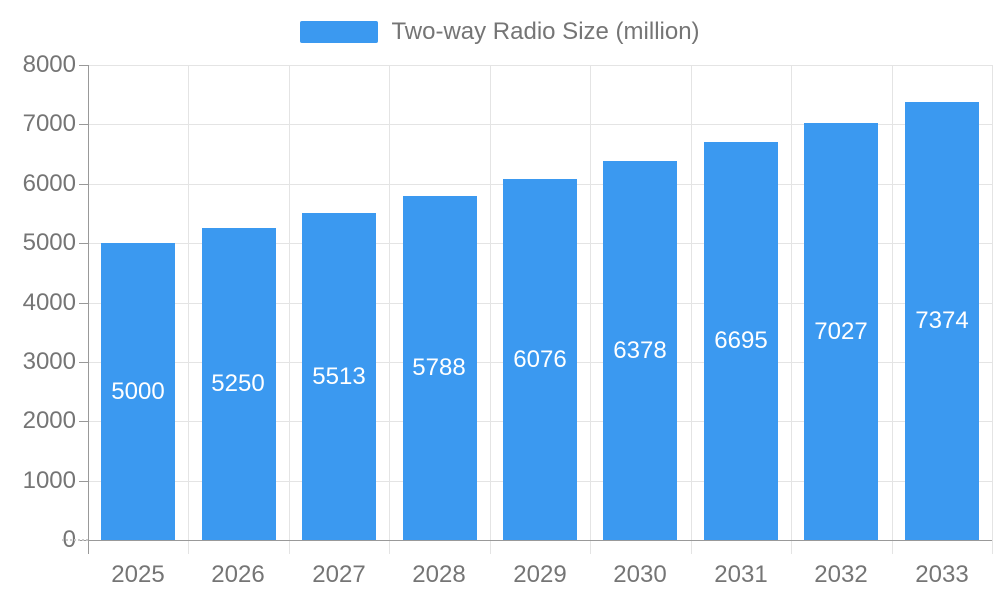 The image size is (1000, 600). What do you see at coordinates (640, 574) in the screenshot?
I see `x-tick-label: 2030` at bounding box center [640, 574].